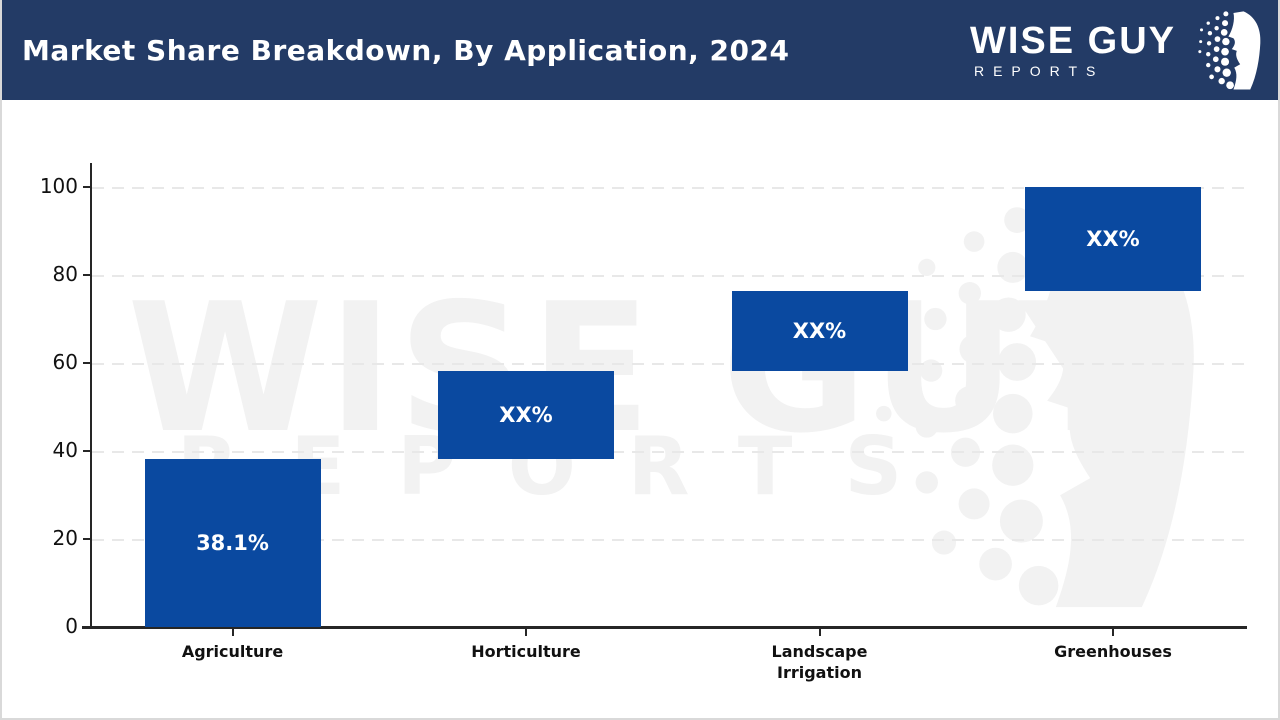 This screenshot has height=720, width=1280. I want to click on x-tick-mark-landscape-irrigation, so click(819, 632).